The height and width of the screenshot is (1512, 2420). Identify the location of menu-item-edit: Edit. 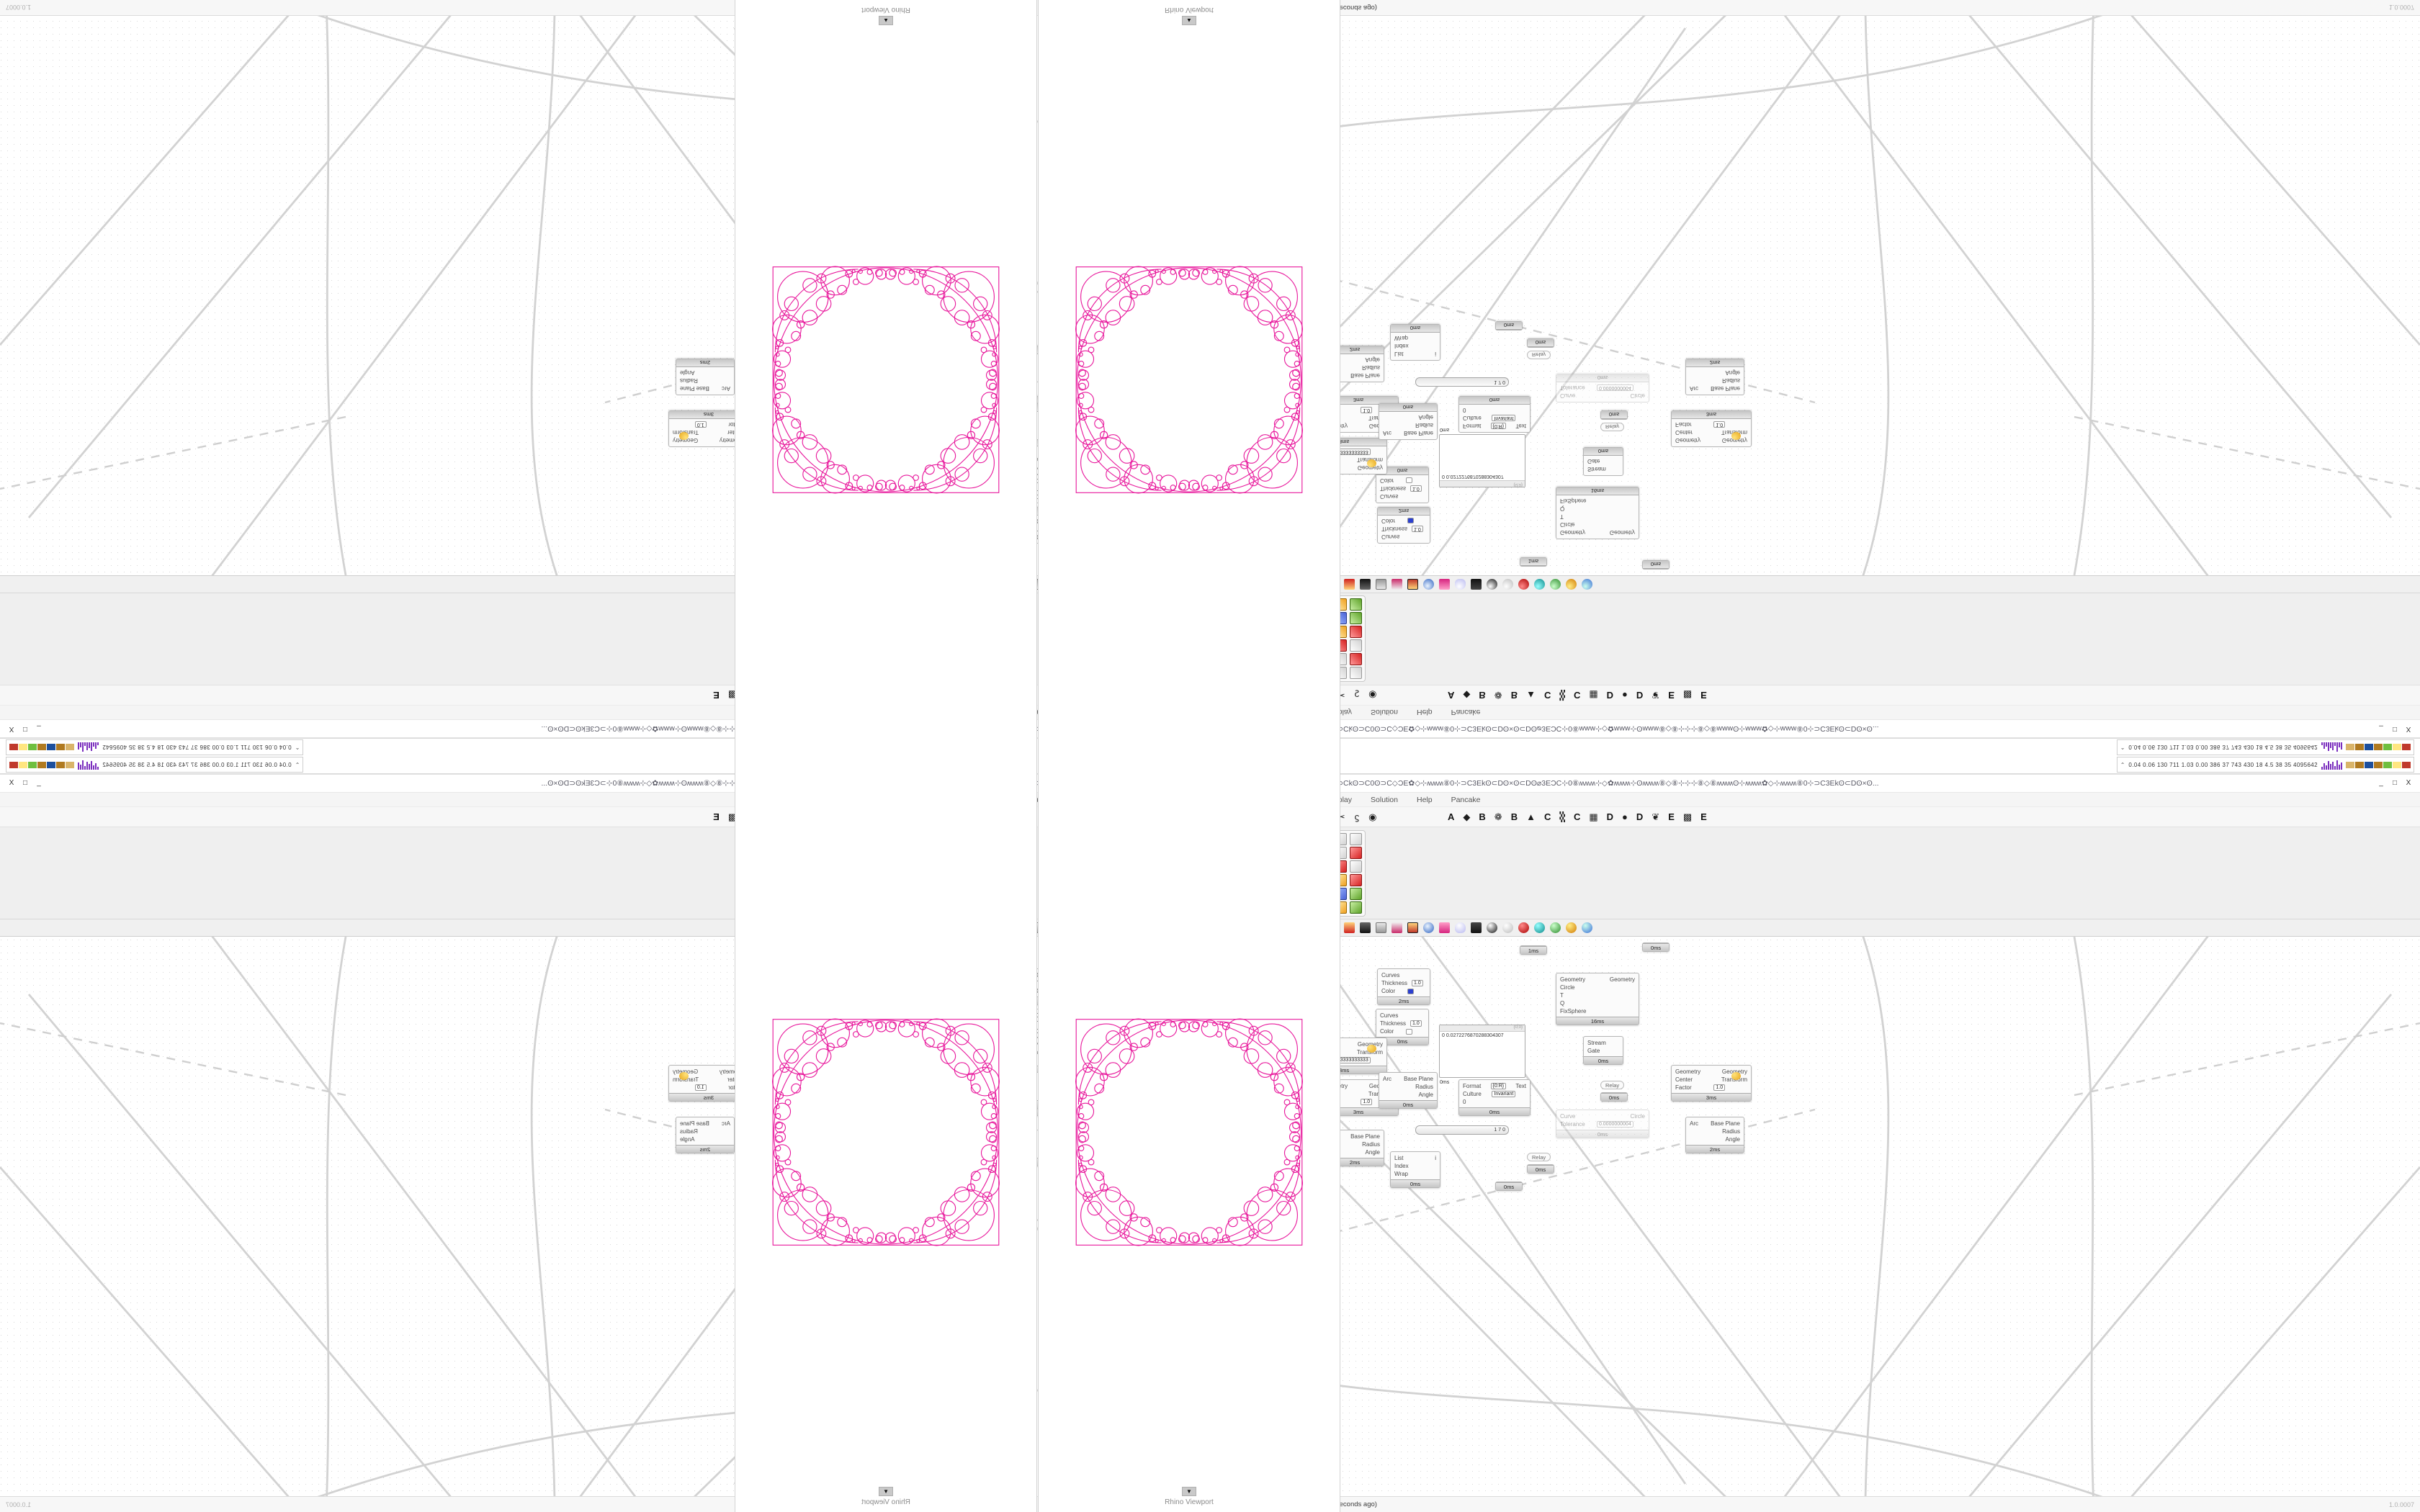
(1267, 799).